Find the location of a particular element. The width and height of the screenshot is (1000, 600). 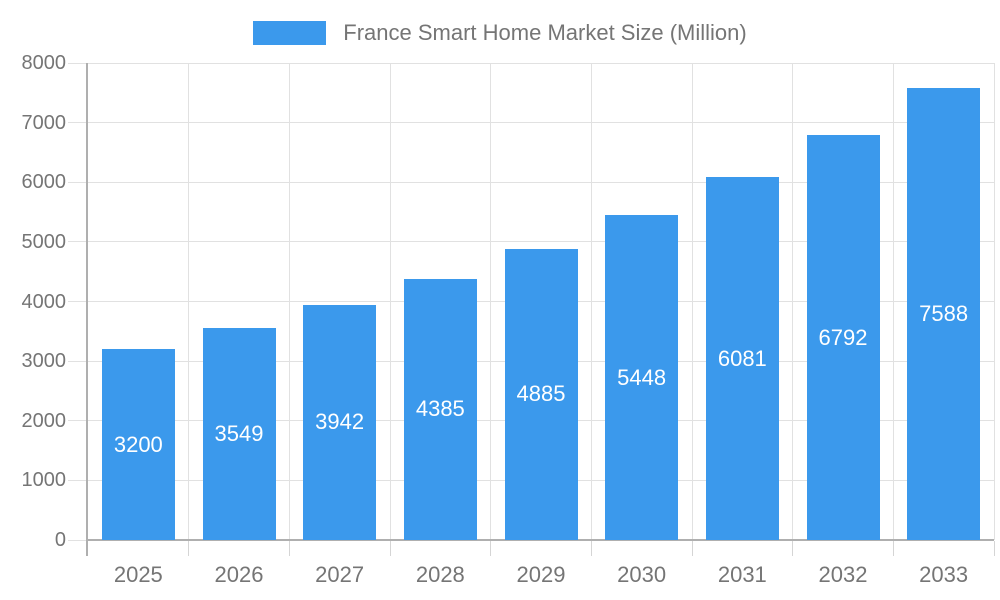

y-axis-label: 5000 is located at coordinates (44, 241).